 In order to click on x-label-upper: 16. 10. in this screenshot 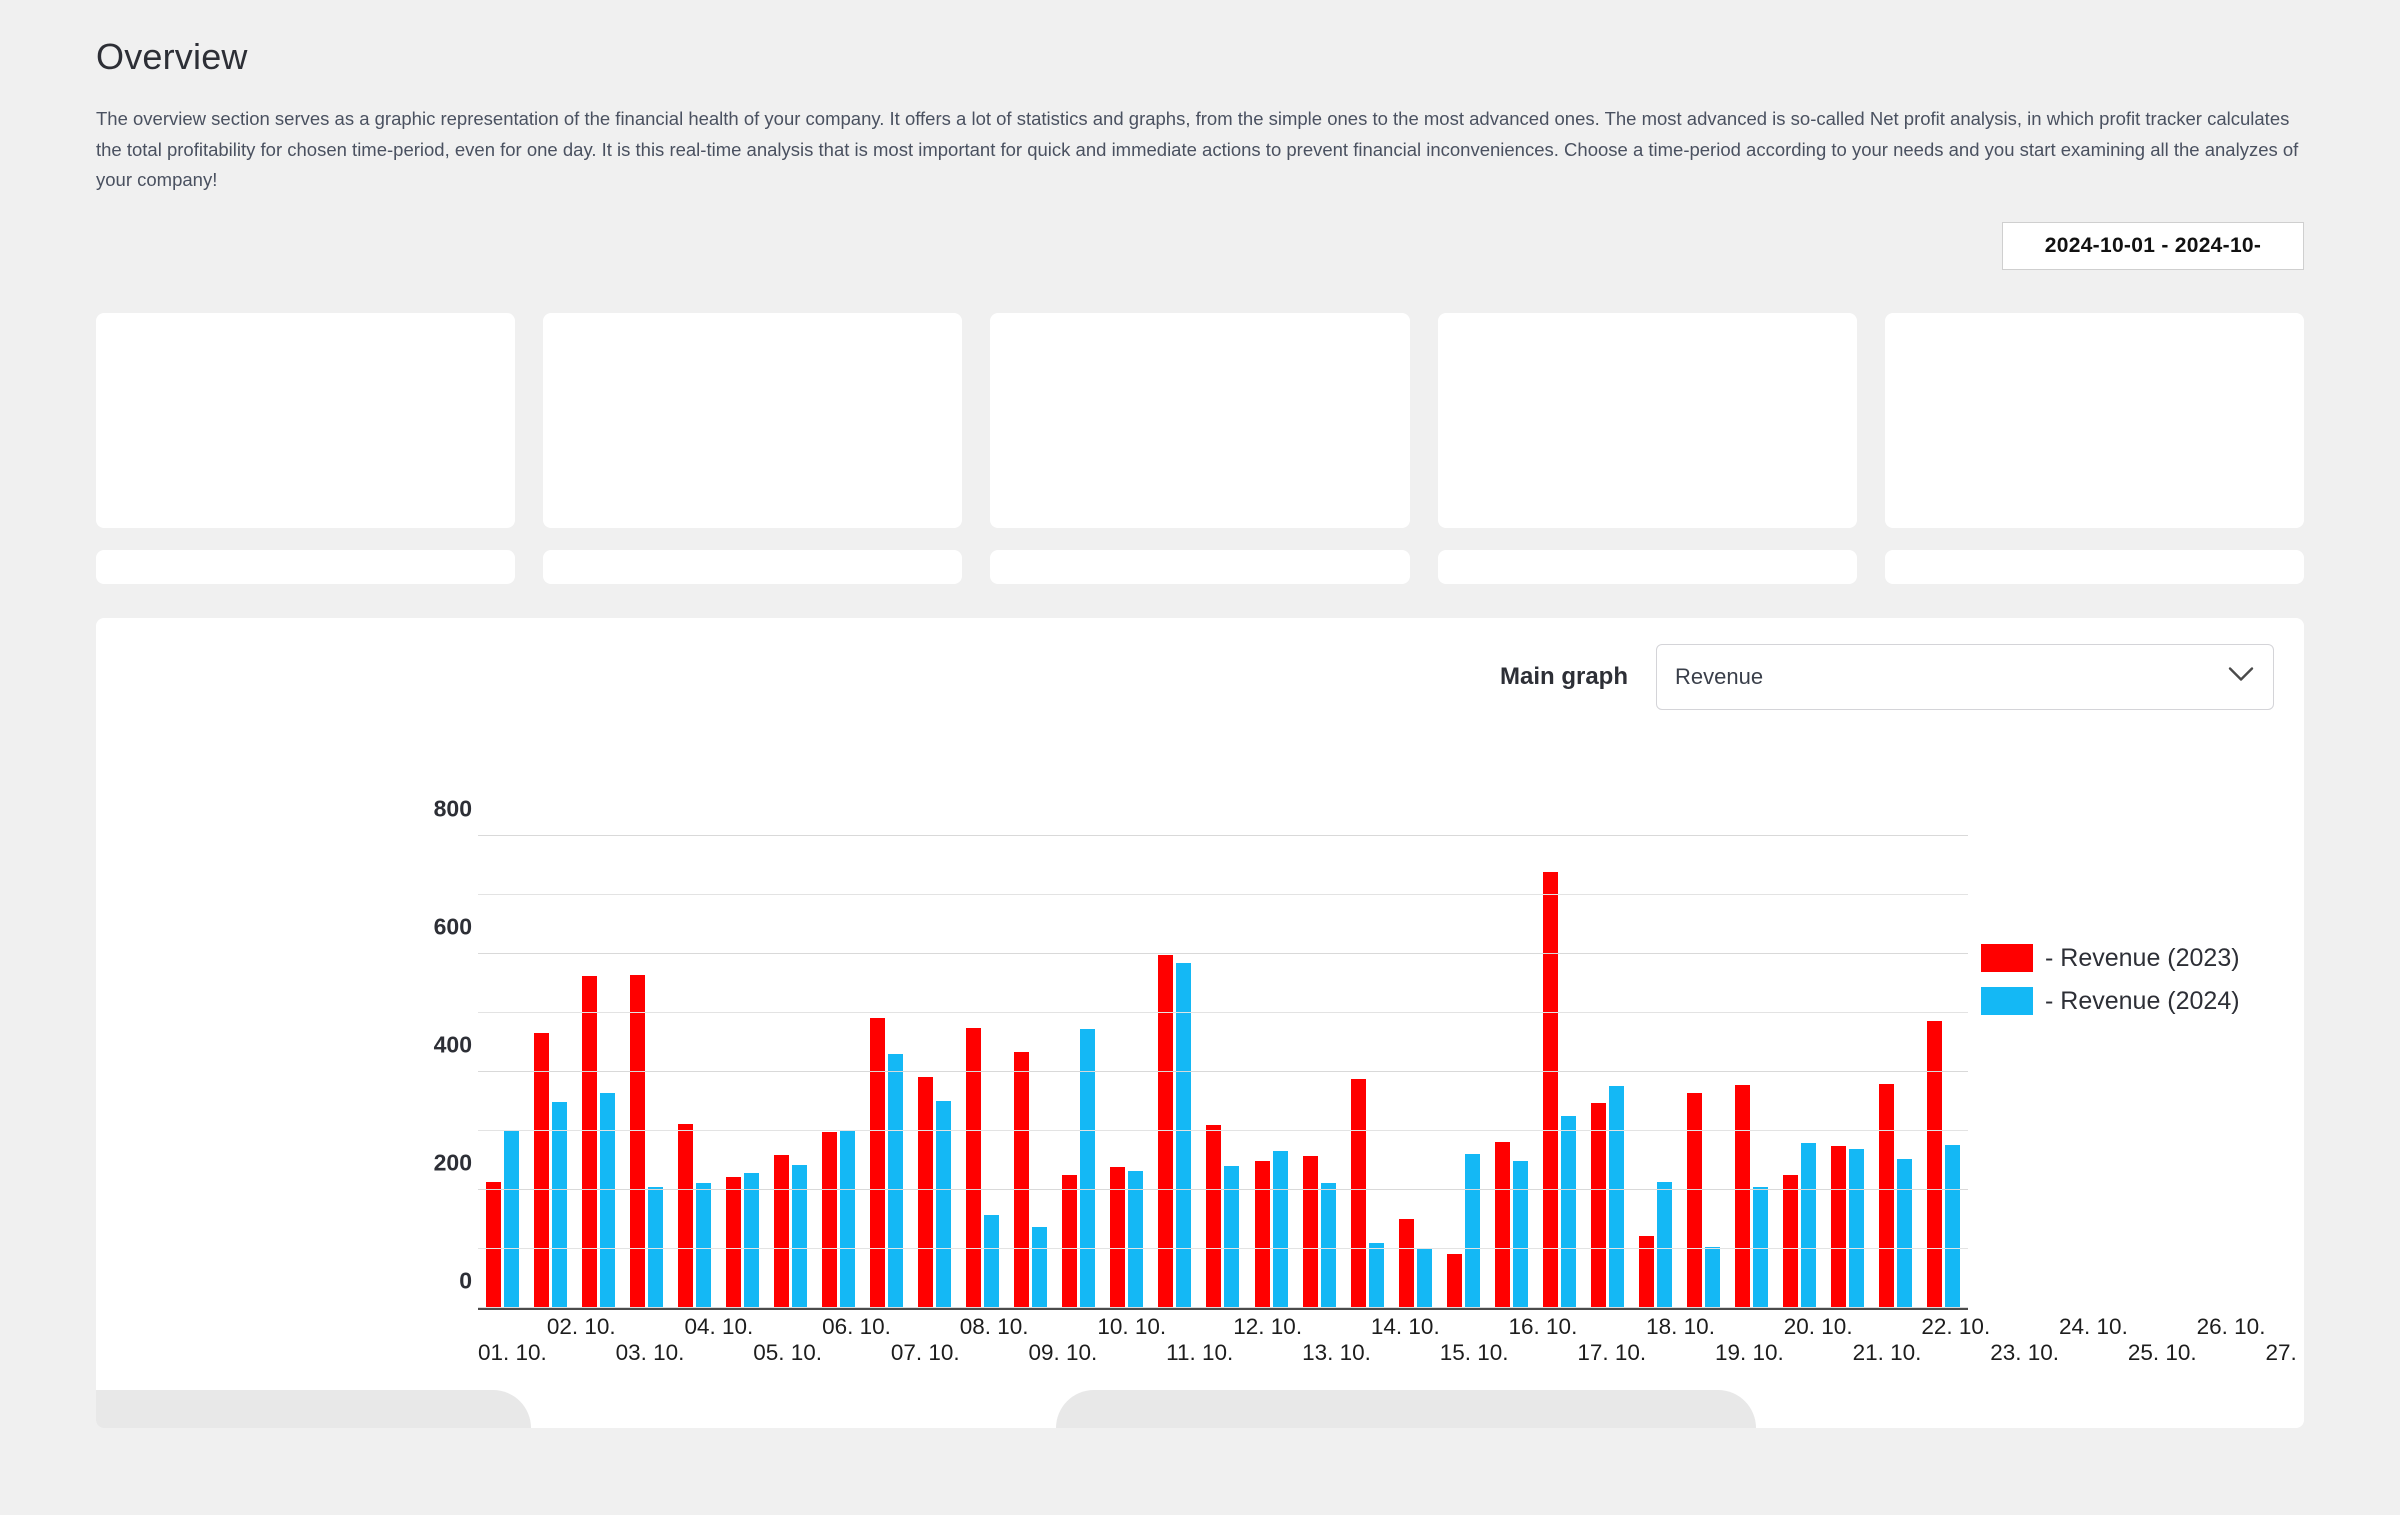, I will do `click(1543, 1326)`.